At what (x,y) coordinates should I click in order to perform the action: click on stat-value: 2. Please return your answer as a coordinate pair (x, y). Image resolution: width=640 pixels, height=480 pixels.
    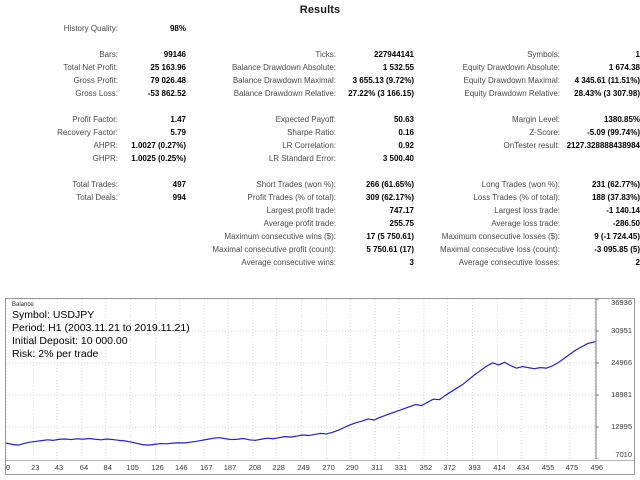
    Looking at the image, I should click on (637, 262).